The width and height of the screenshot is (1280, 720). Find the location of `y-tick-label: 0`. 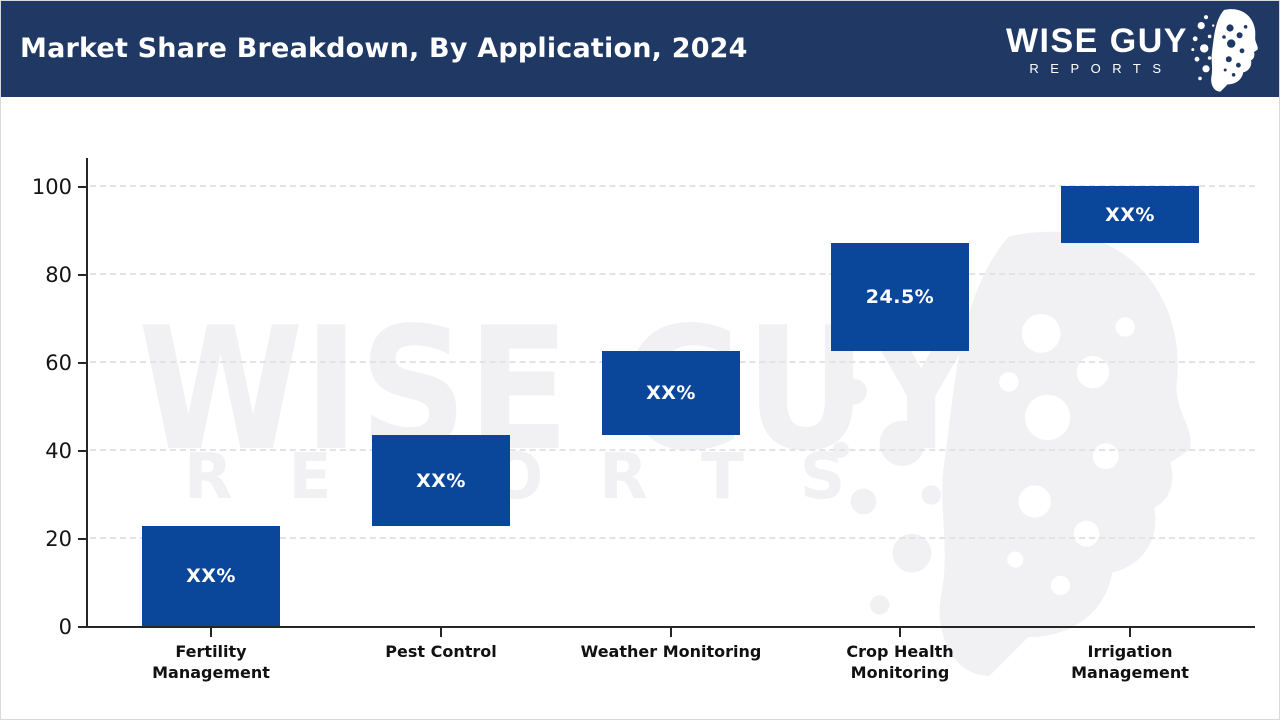

y-tick-label: 0 is located at coordinates (65, 627).